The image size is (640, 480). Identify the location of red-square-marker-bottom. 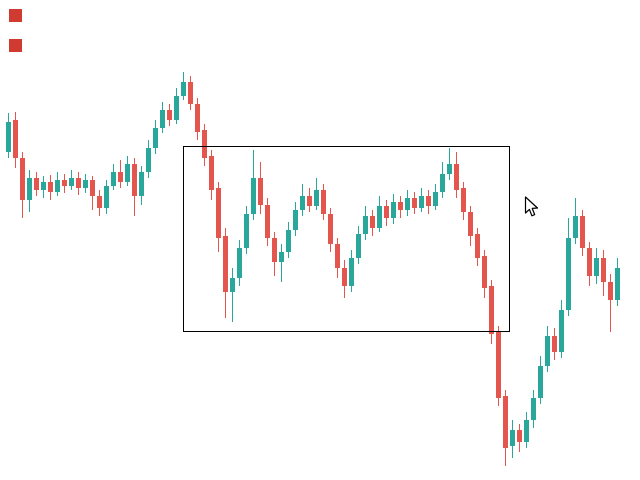
(15, 45).